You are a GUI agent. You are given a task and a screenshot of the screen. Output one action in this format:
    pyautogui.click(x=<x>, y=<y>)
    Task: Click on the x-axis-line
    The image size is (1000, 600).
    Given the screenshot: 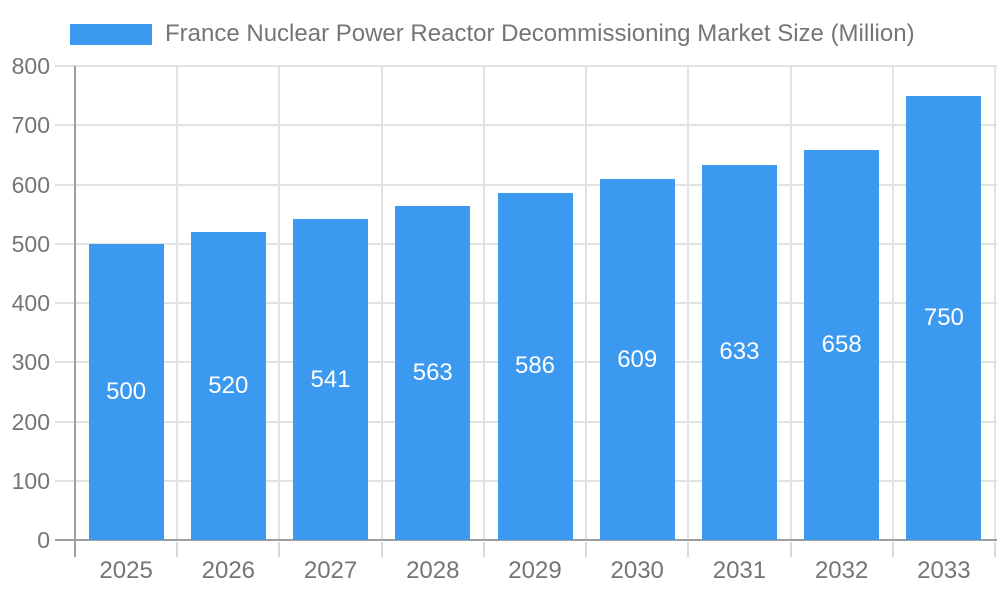 What is the action you would take?
    pyautogui.click(x=526, y=540)
    